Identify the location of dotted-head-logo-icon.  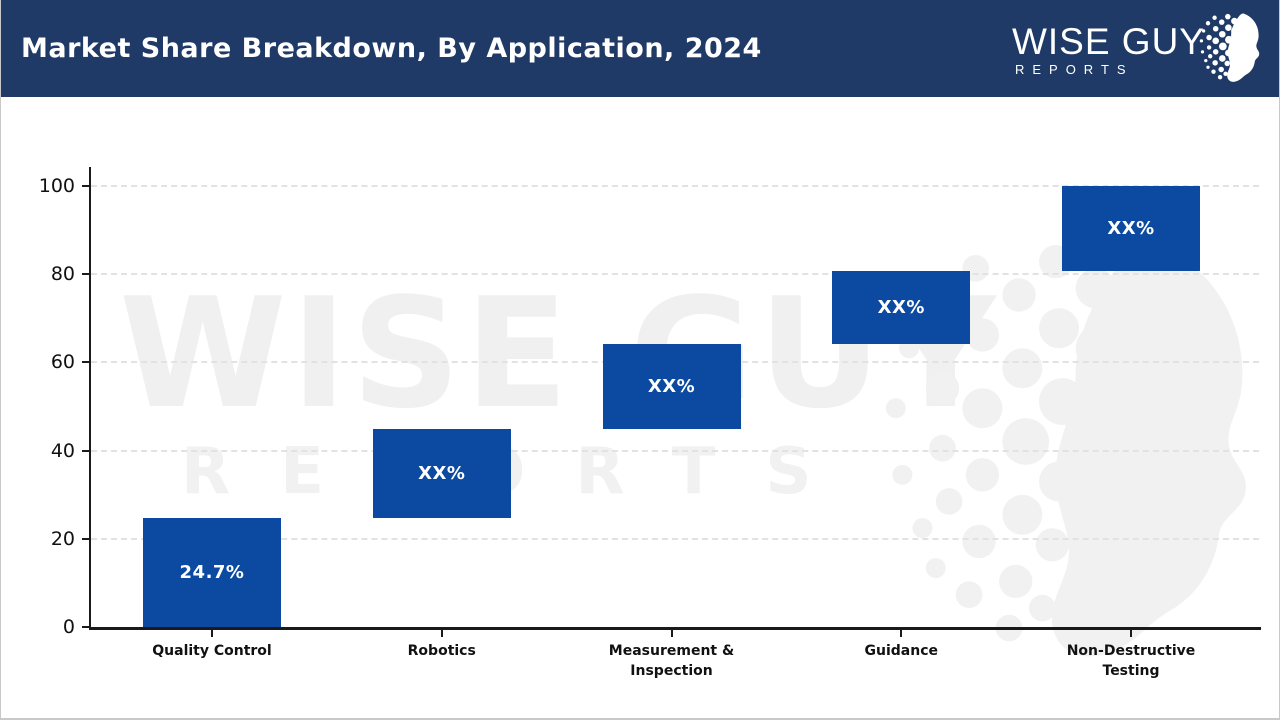
(1230, 50).